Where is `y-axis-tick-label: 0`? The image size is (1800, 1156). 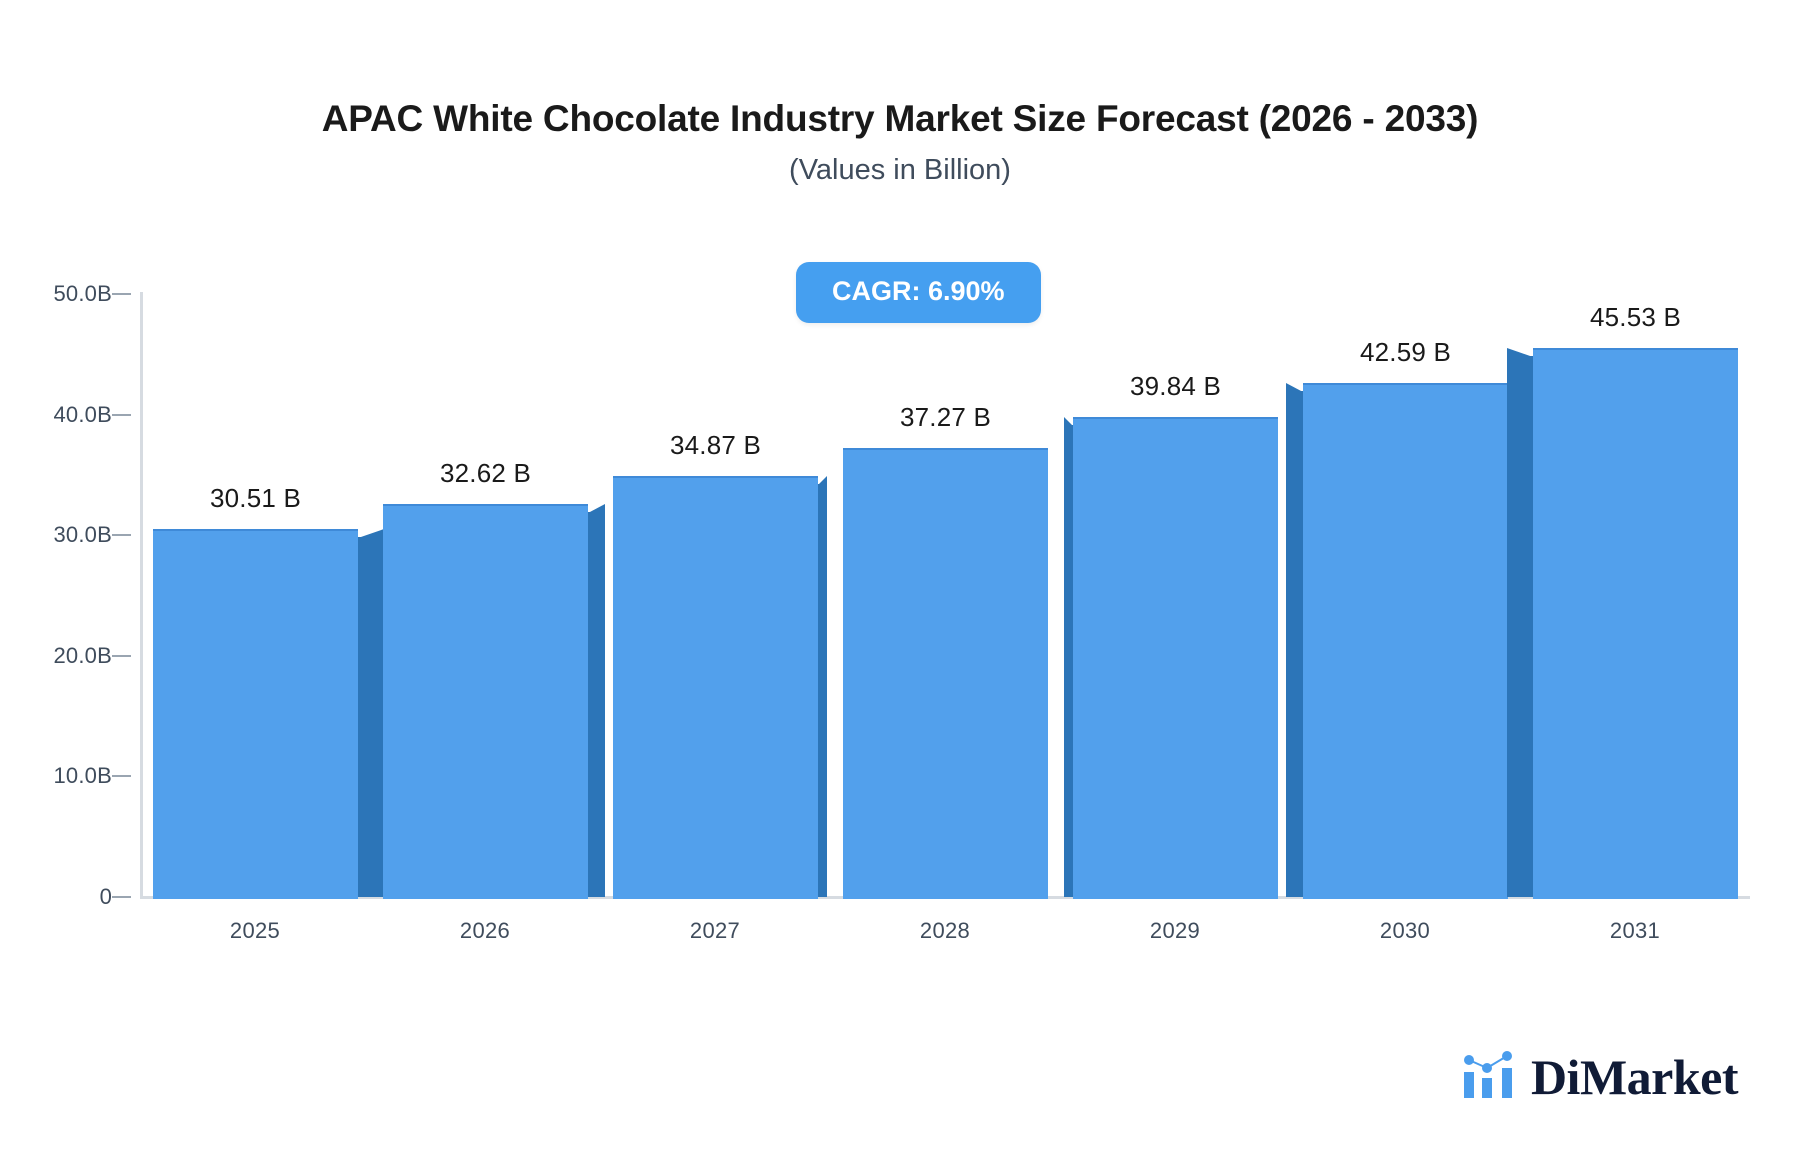 y-axis-tick-label: 0 is located at coordinates (105, 896).